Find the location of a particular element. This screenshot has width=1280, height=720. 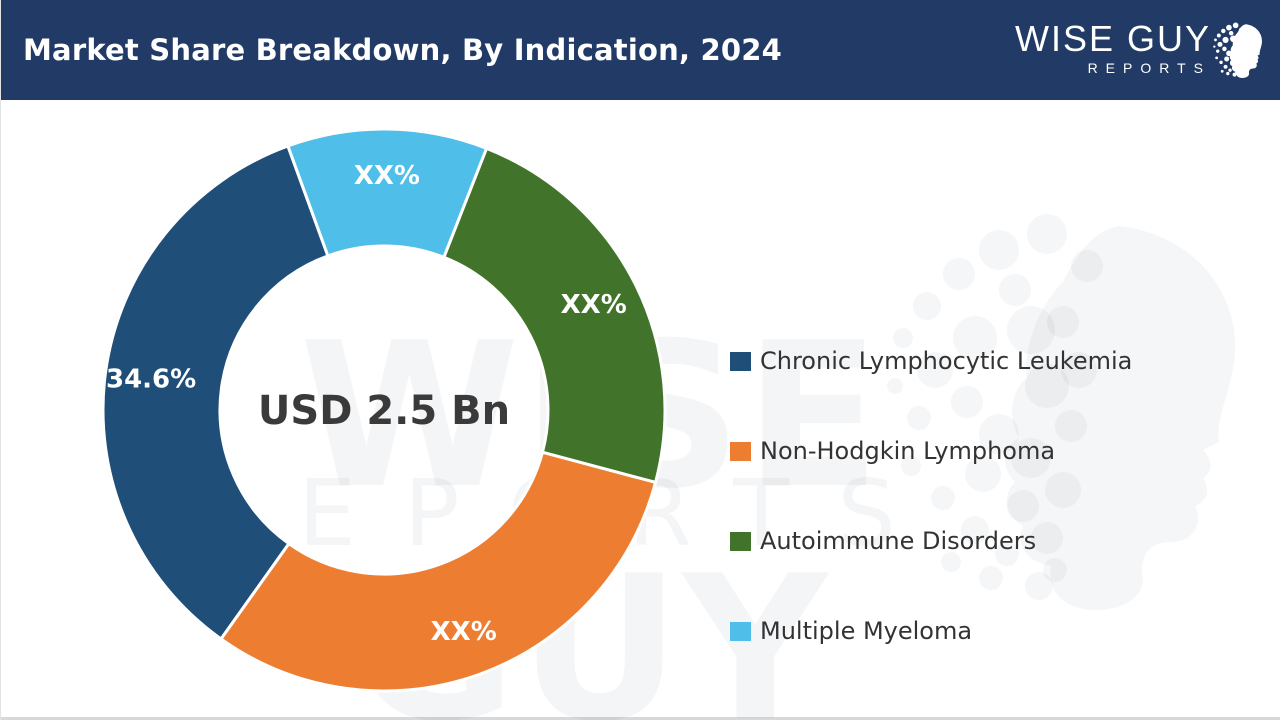

logo-subtitle: REPORTS is located at coordinates (1149, 67).